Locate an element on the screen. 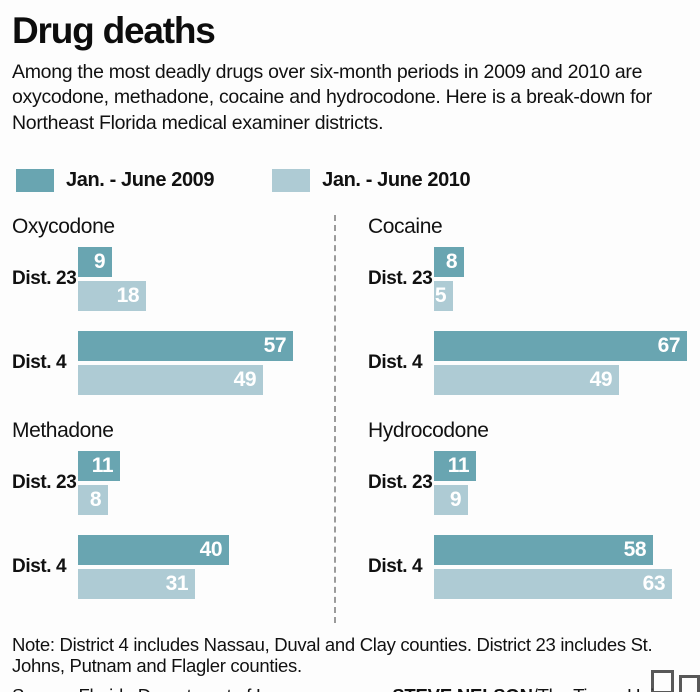 The image size is (700, 692). legend-item-2010: Jan. - June 2010 is located at coordinates (371, 180).